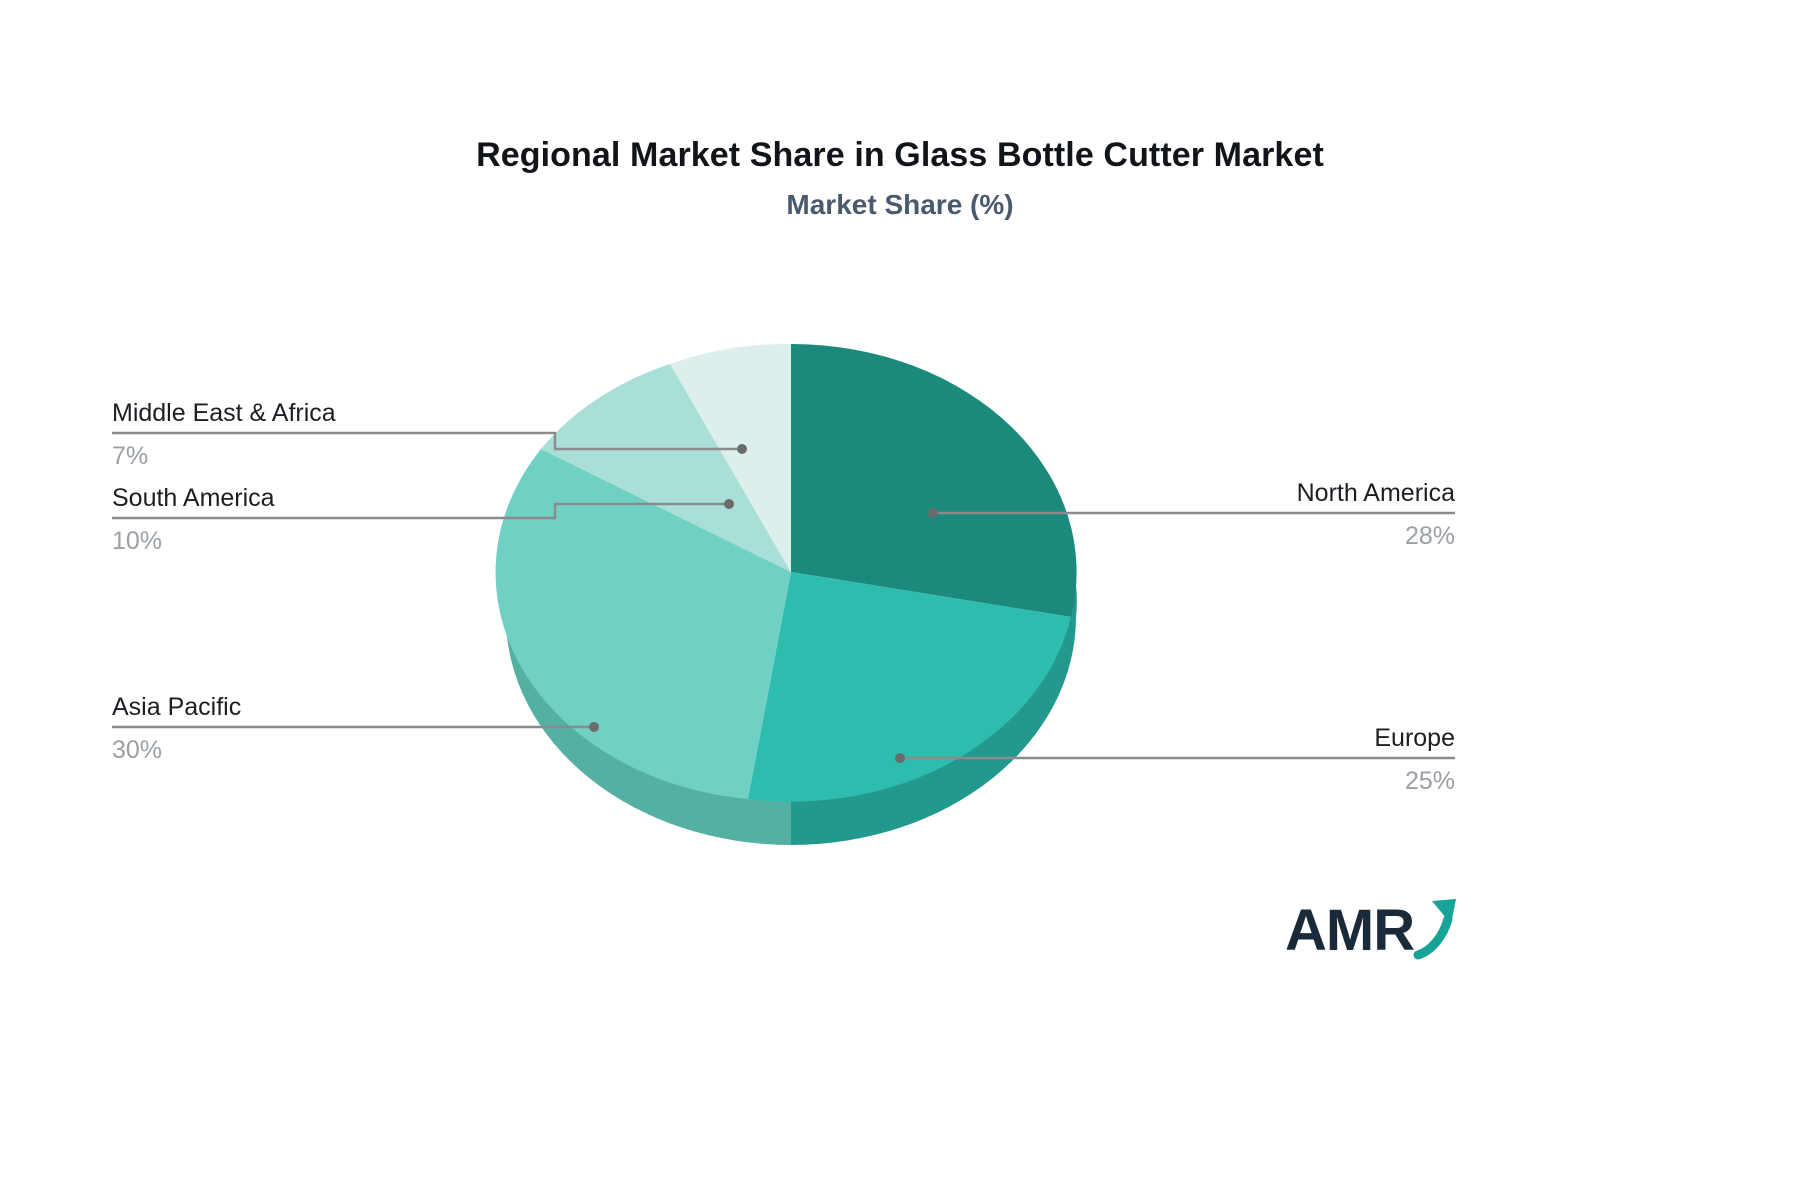  I want to click on callout-label-south-america: South America, so click(193, 498).